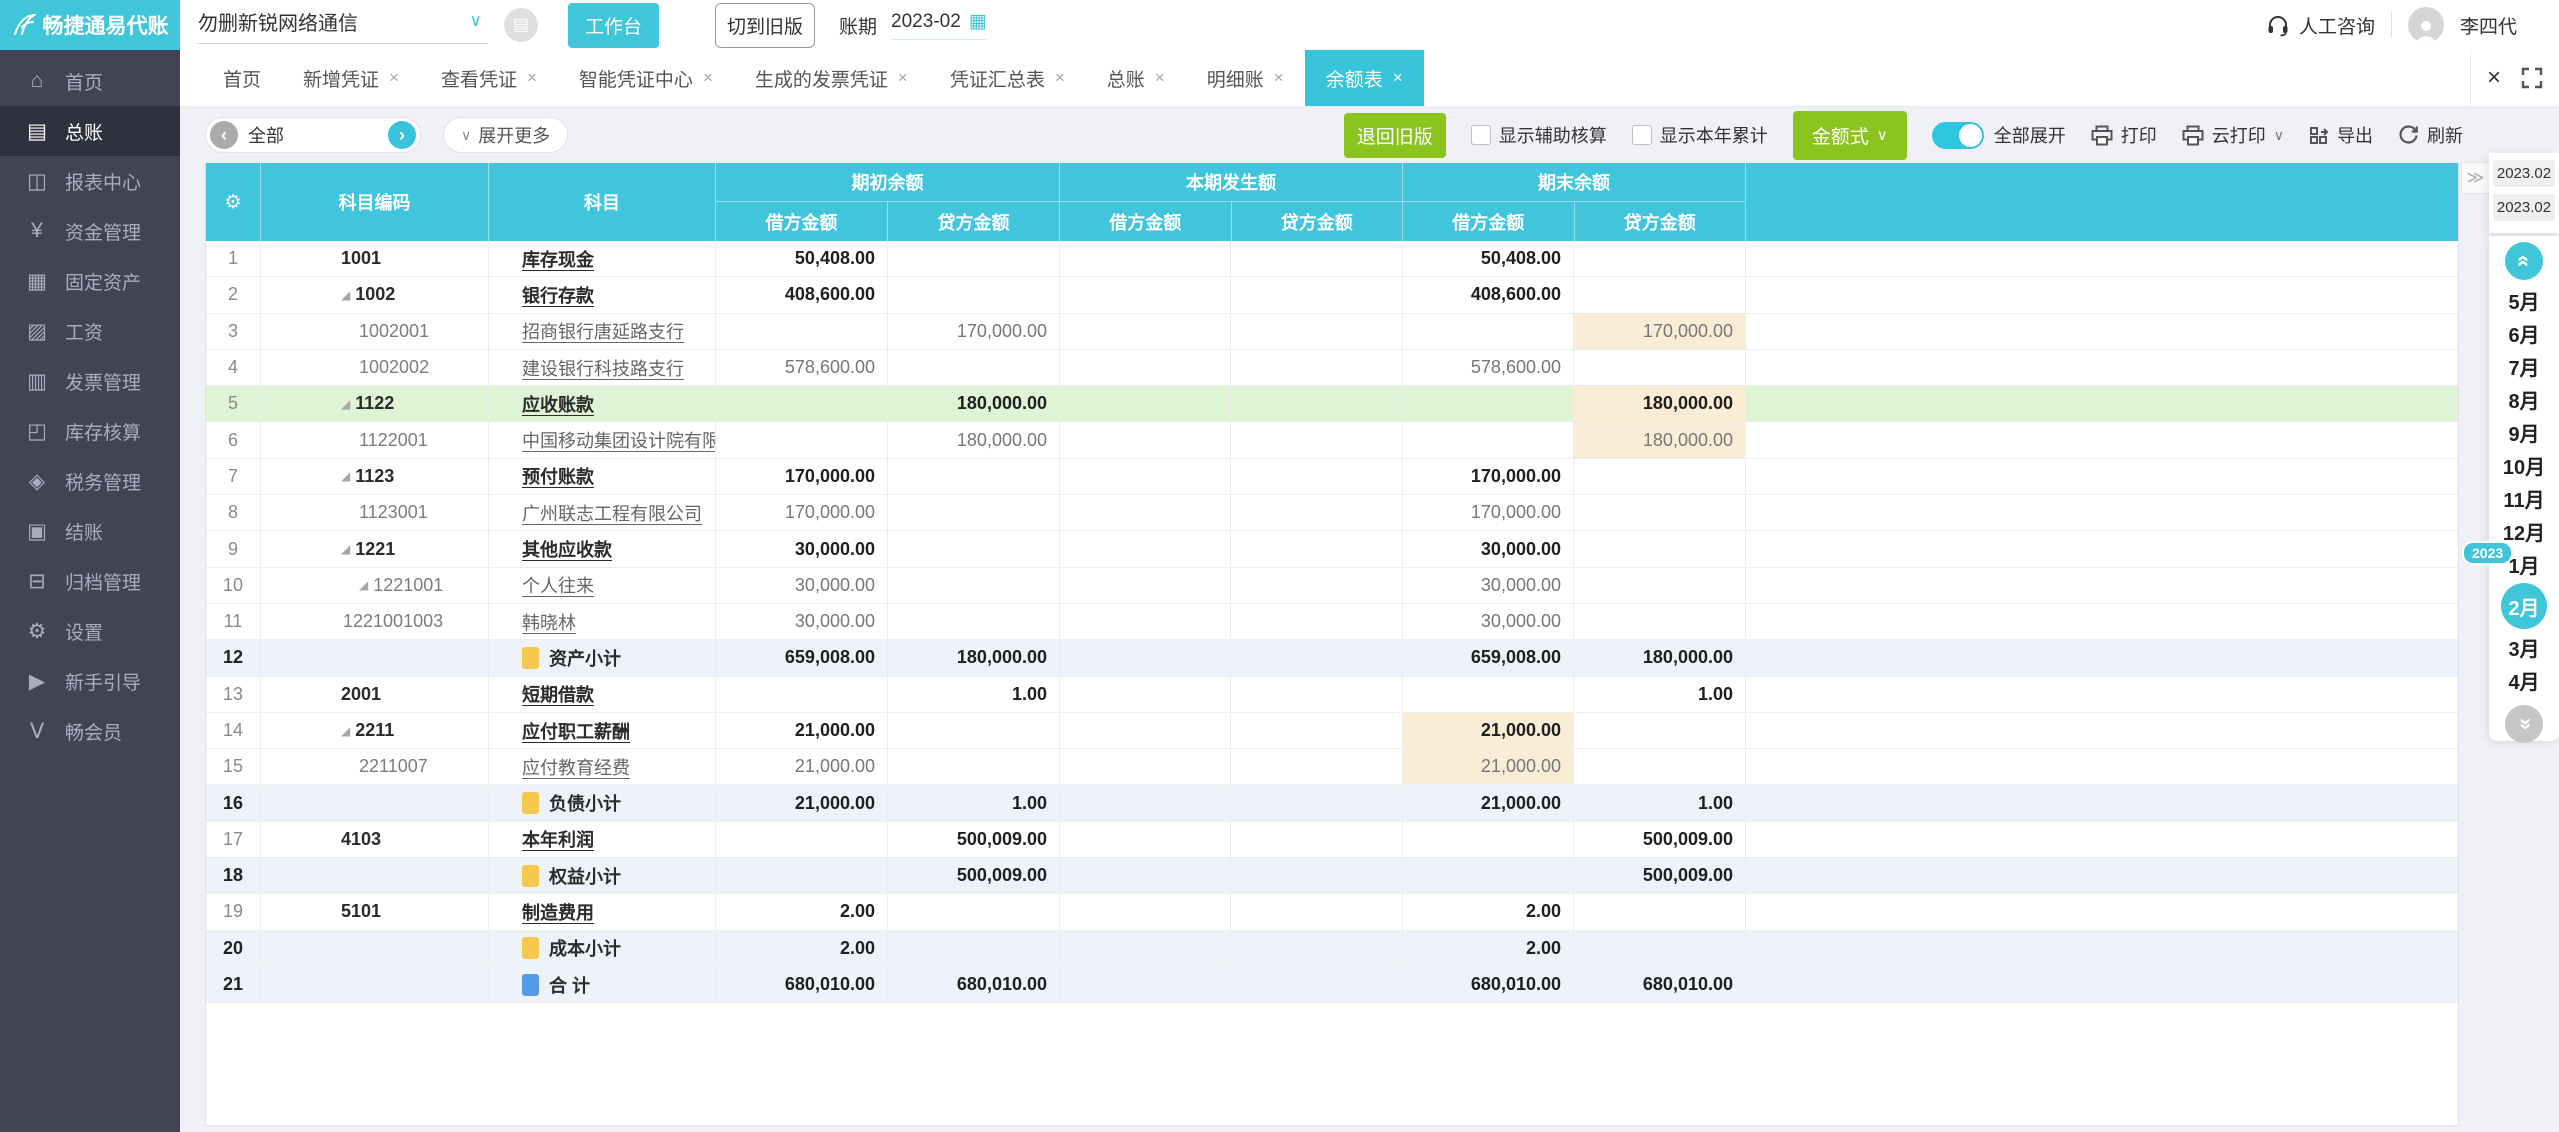 This screenshot has height=1132, width=2559. I want to click on month-11月: 11月, so click(2524, 501).